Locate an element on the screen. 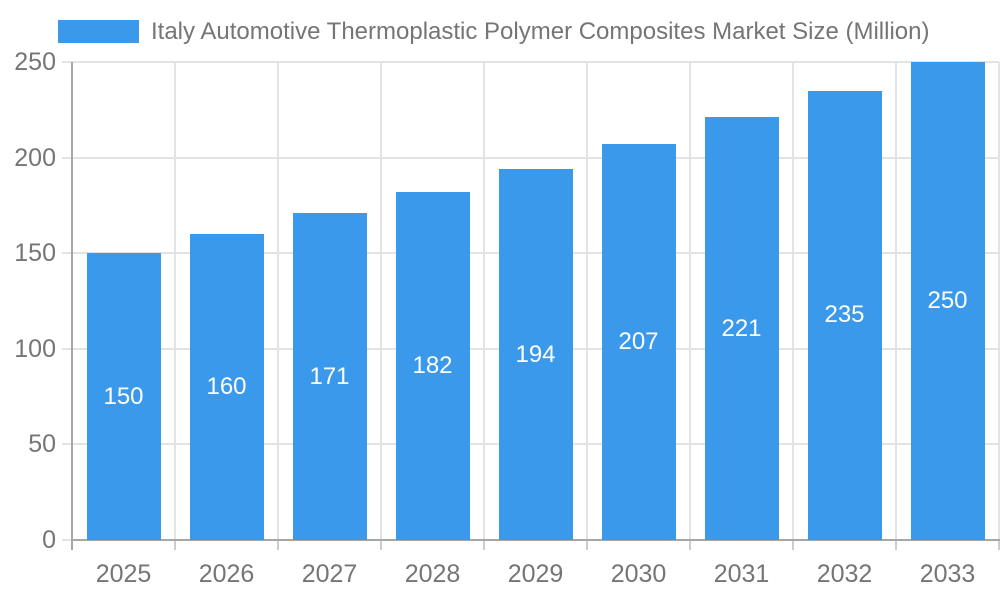 The height and width of the screenshot is (600, 1000). bar-value-label: 150 is located at coordinates (123, 396).